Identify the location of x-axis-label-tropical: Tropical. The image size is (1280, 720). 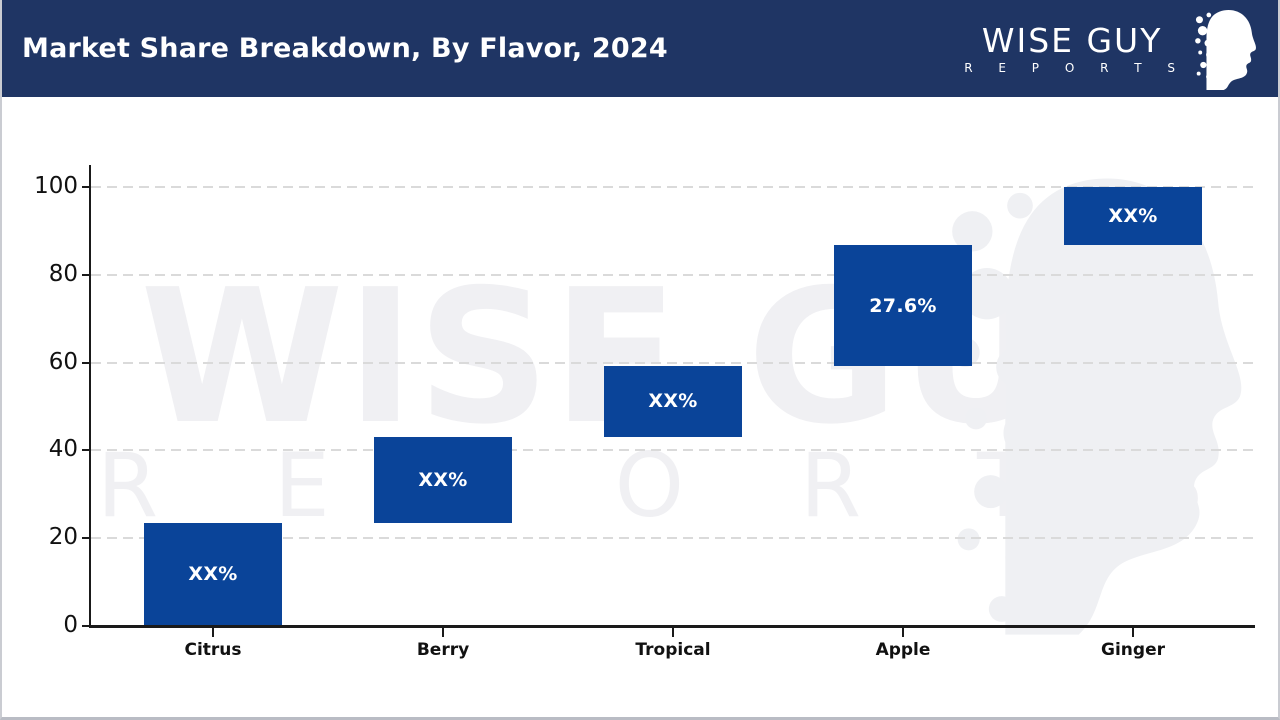
(673, 650).